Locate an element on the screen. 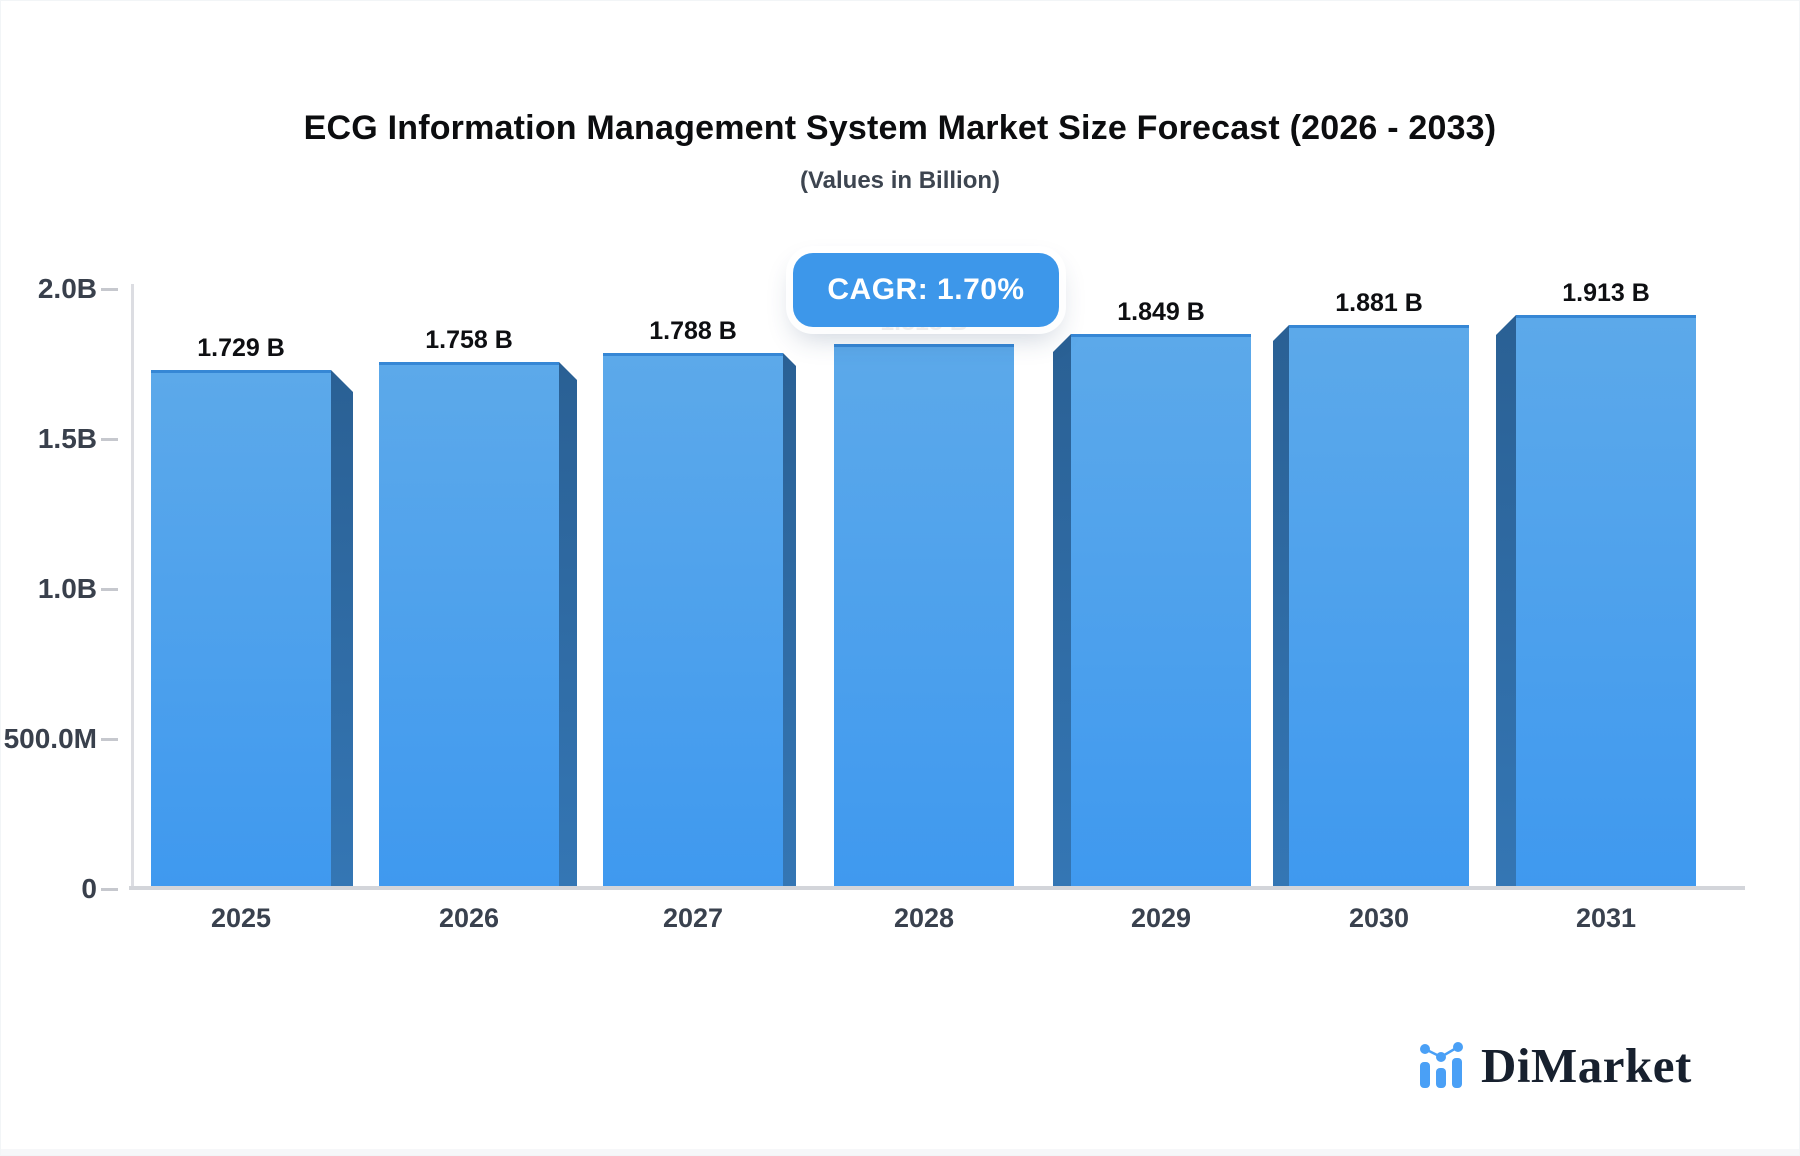 This screenshot has width=1800, height=1156. bar-value-label: 1.758 B is located at coordinates (469, 340).